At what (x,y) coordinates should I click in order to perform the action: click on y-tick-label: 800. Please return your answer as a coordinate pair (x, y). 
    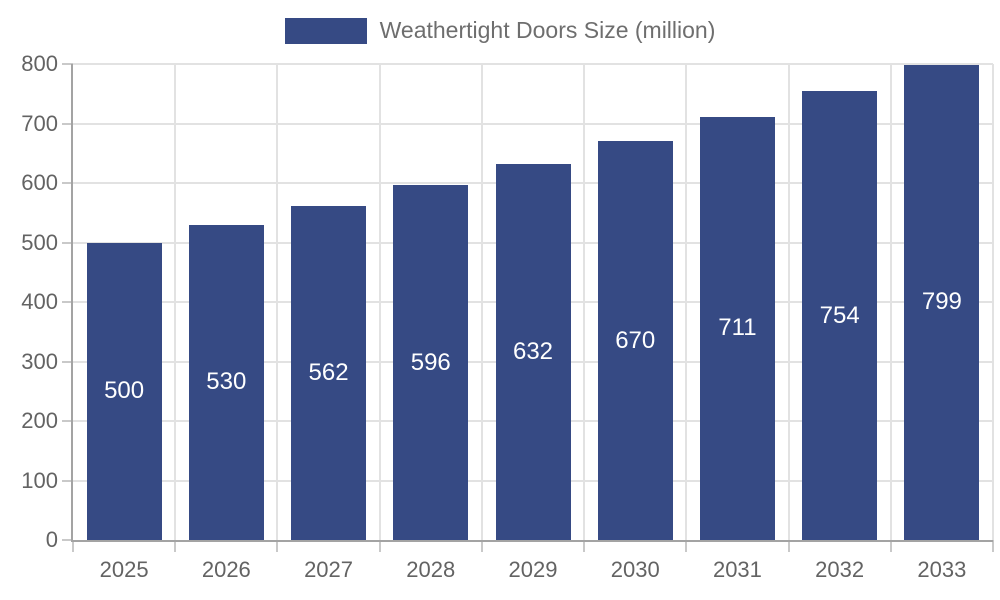
    Looking at the image, I should click on (39, 63).